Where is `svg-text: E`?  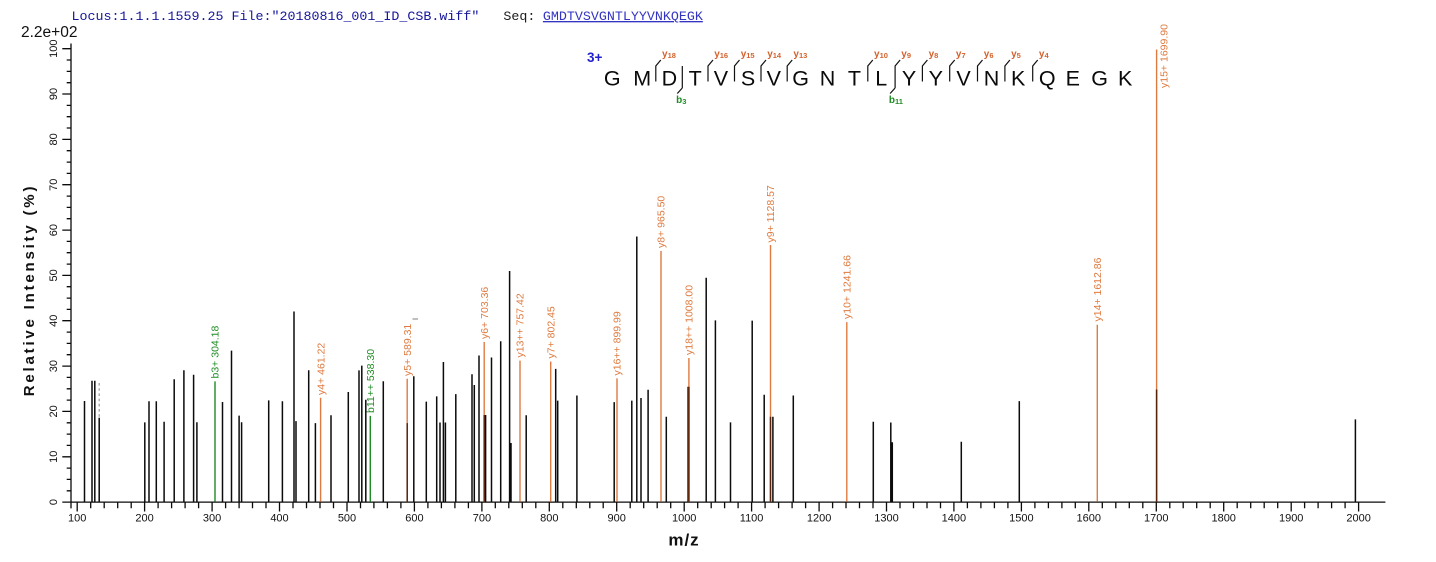 svg-text: E is located at coordinates (1073, 79).